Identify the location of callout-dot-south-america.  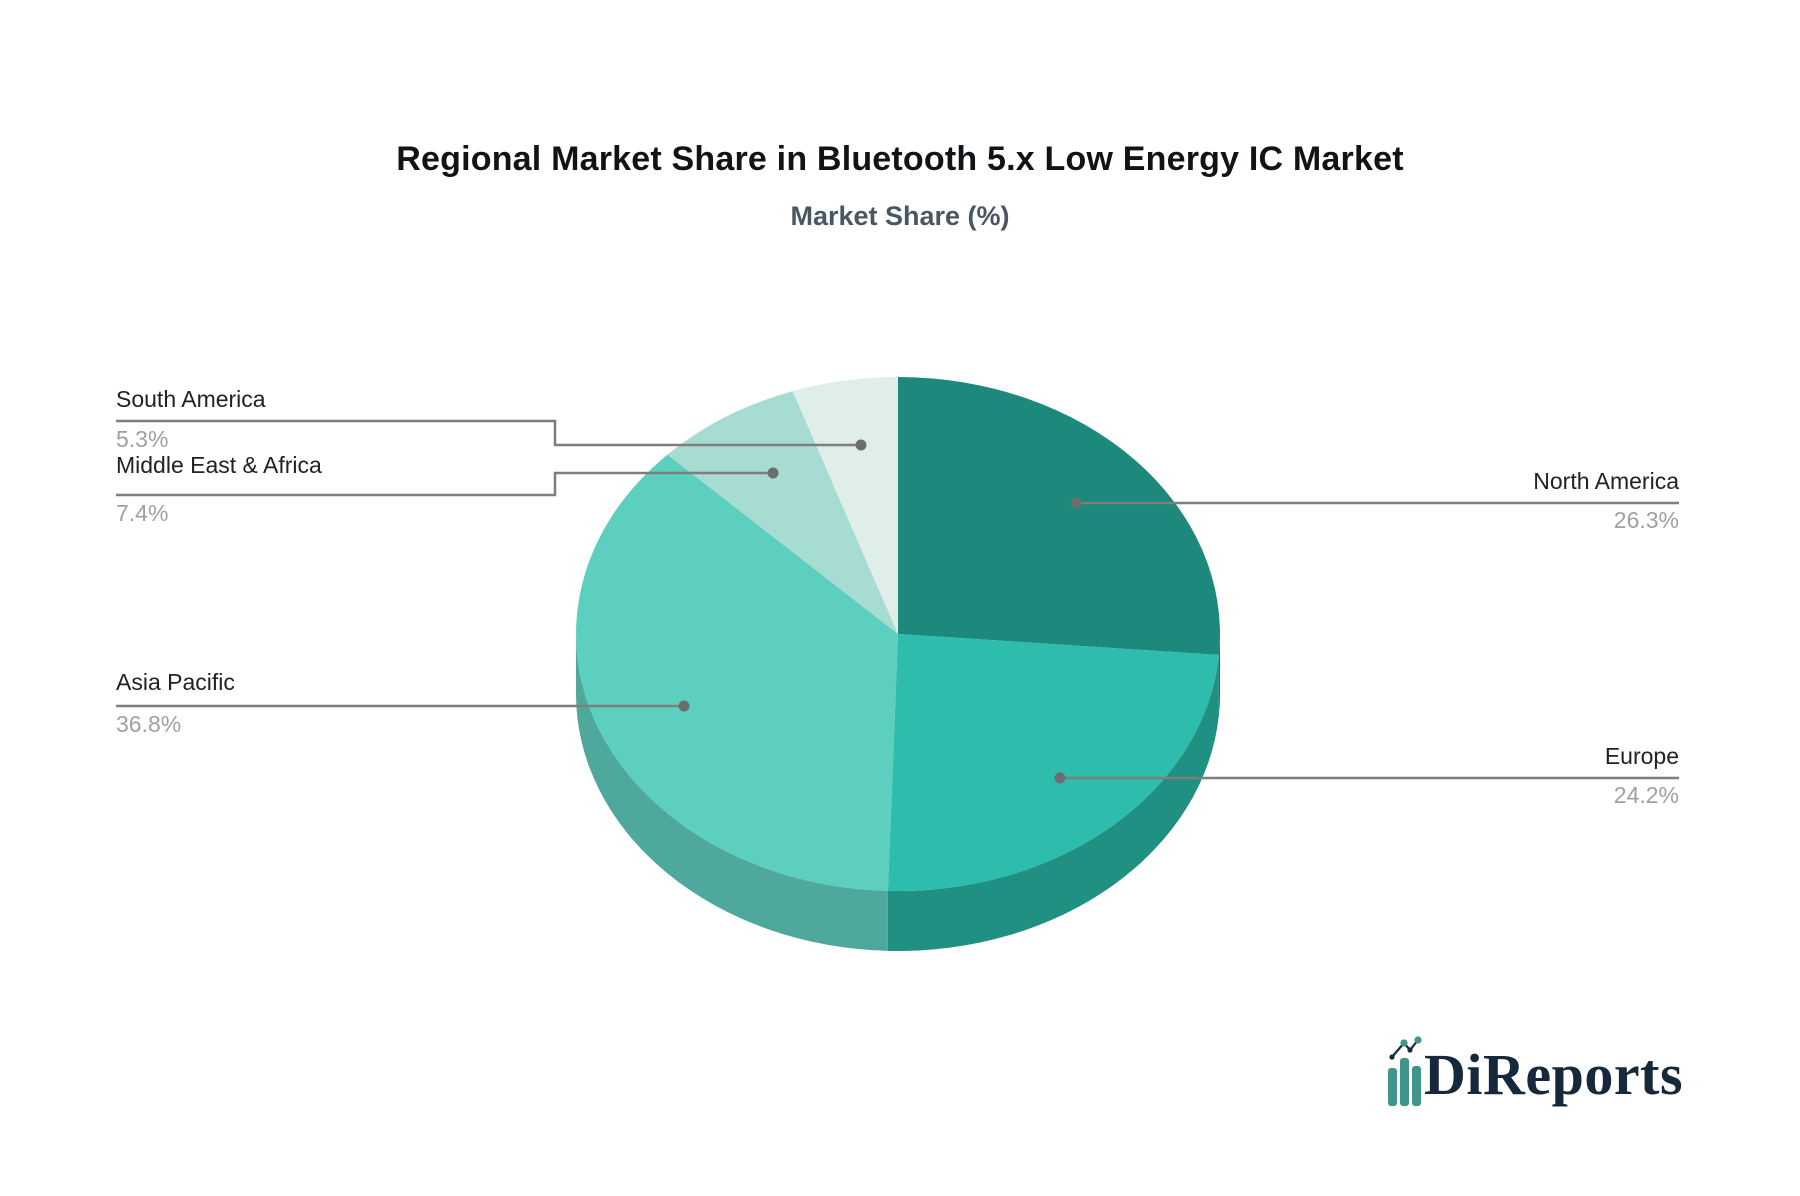
(861, 445).